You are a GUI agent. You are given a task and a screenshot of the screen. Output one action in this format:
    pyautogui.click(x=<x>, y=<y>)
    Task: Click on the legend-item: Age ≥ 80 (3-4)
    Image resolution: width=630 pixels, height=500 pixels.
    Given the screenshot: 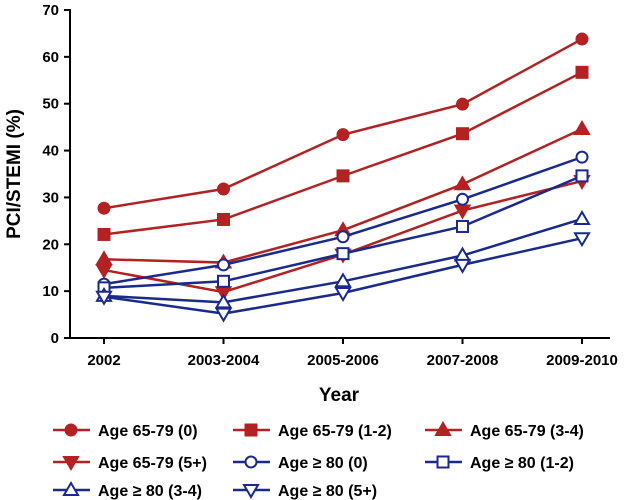 What is the action you would take?
    pyautogui.click(x=127, y=490)
    